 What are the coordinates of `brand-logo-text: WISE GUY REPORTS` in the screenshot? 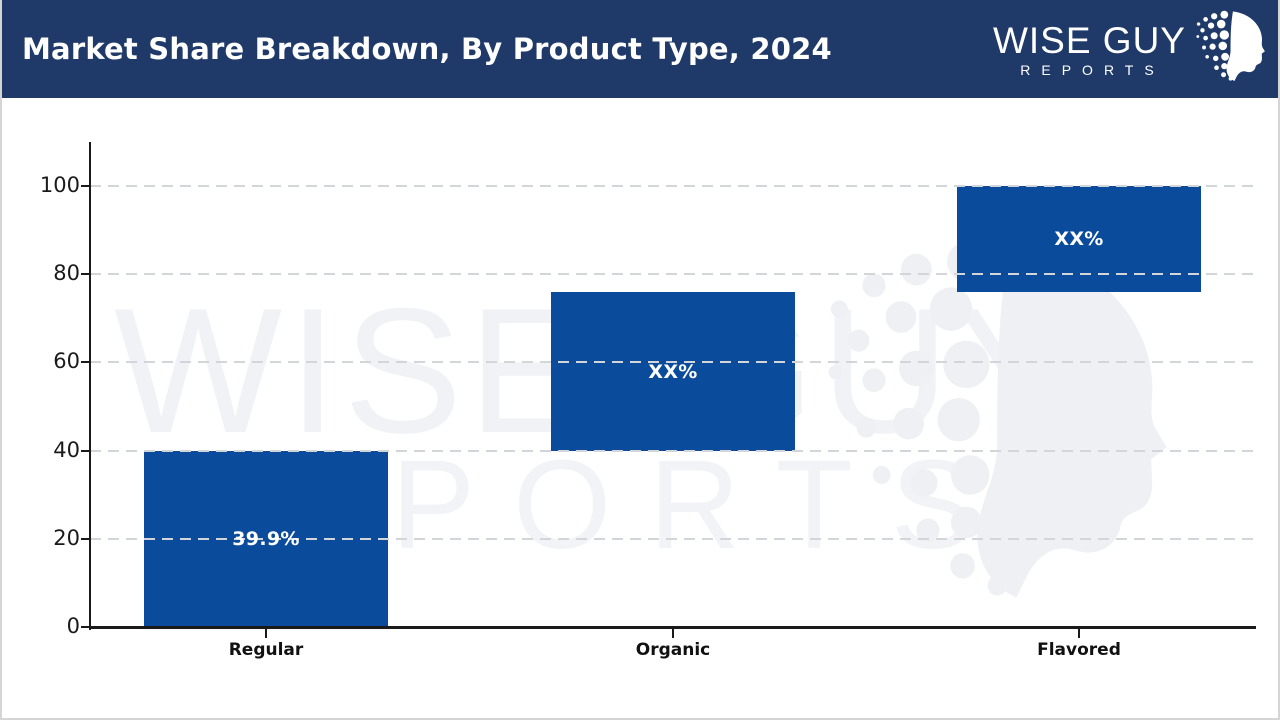 It's located at (1089, 49).